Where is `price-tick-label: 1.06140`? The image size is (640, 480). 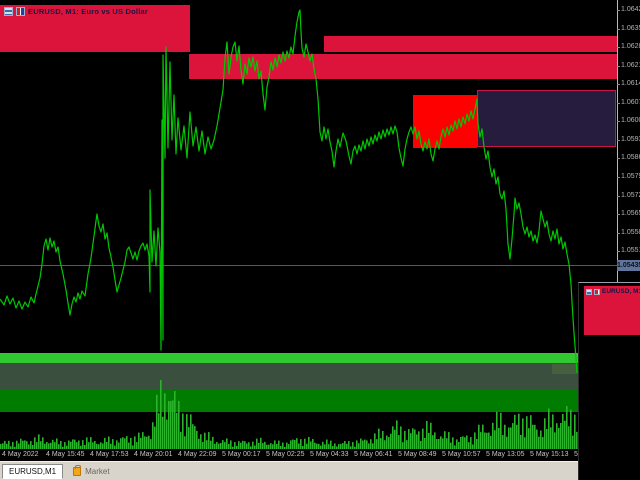 price-tick-label: 1.06140 is located at coordinates (630, 83).